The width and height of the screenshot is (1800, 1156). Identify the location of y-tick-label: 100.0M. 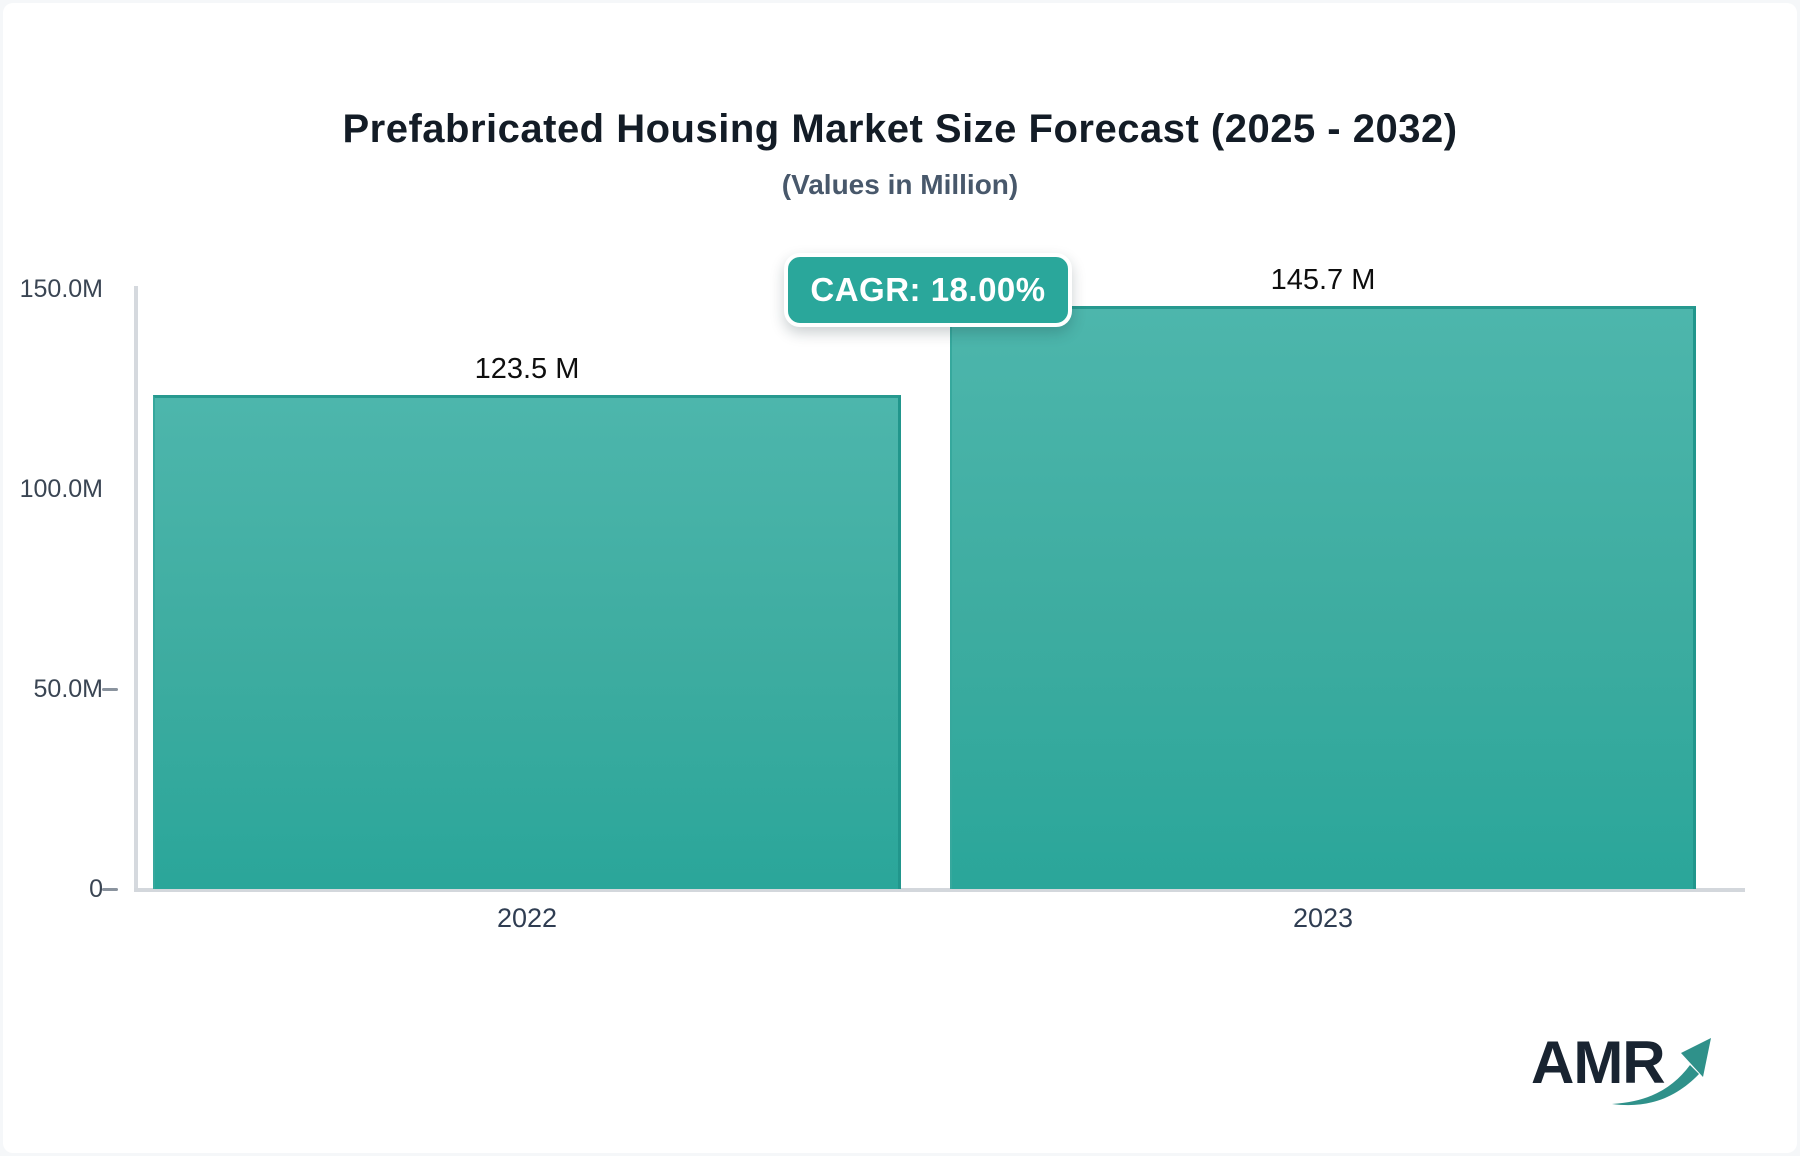
(61, 489).